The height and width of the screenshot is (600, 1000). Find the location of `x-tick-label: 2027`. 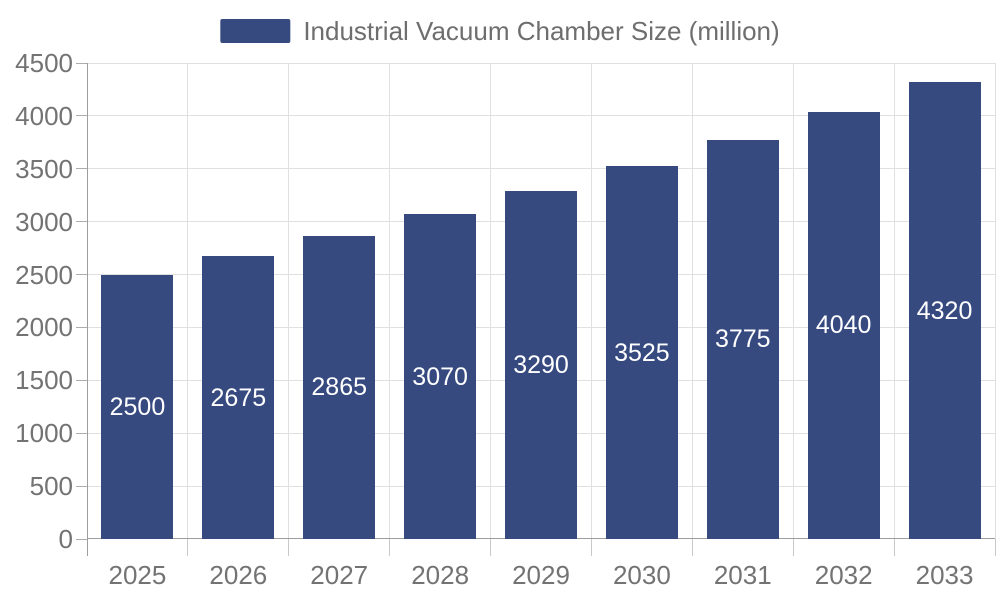

x-tick-label: 2027 is located at coordinates (339, 575).